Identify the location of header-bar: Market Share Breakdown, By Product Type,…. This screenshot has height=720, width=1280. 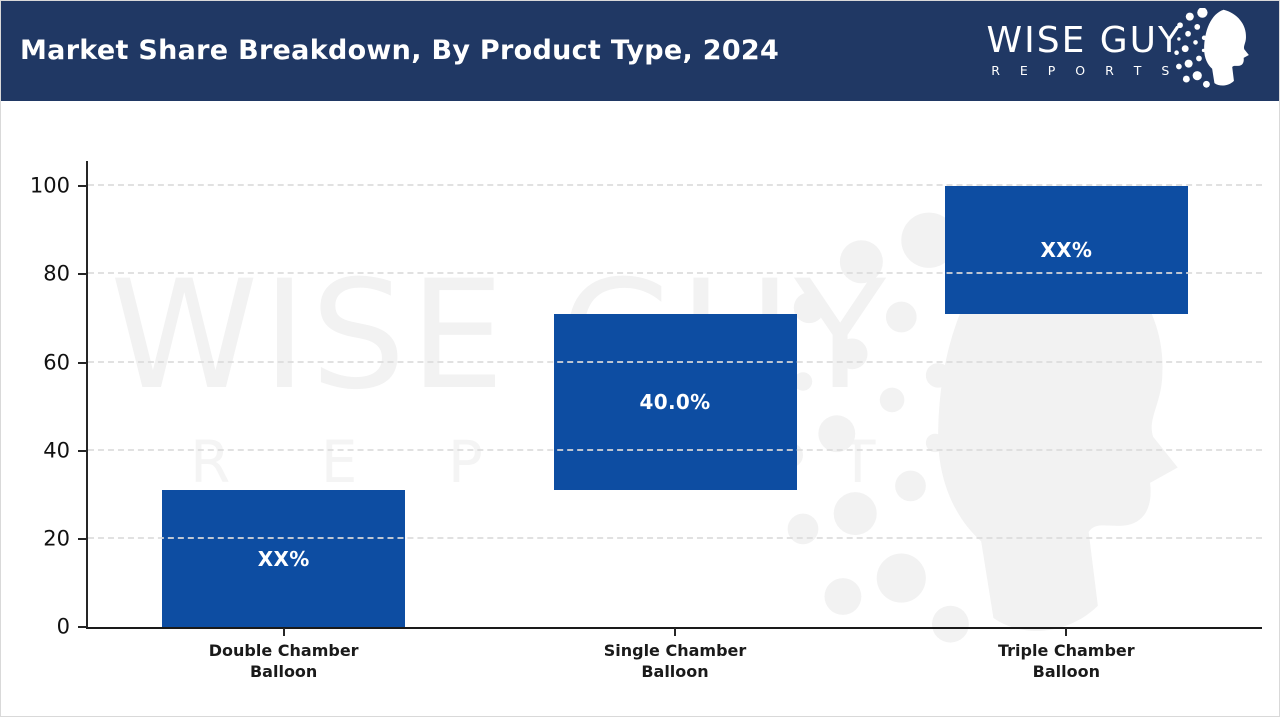
(640, 50).